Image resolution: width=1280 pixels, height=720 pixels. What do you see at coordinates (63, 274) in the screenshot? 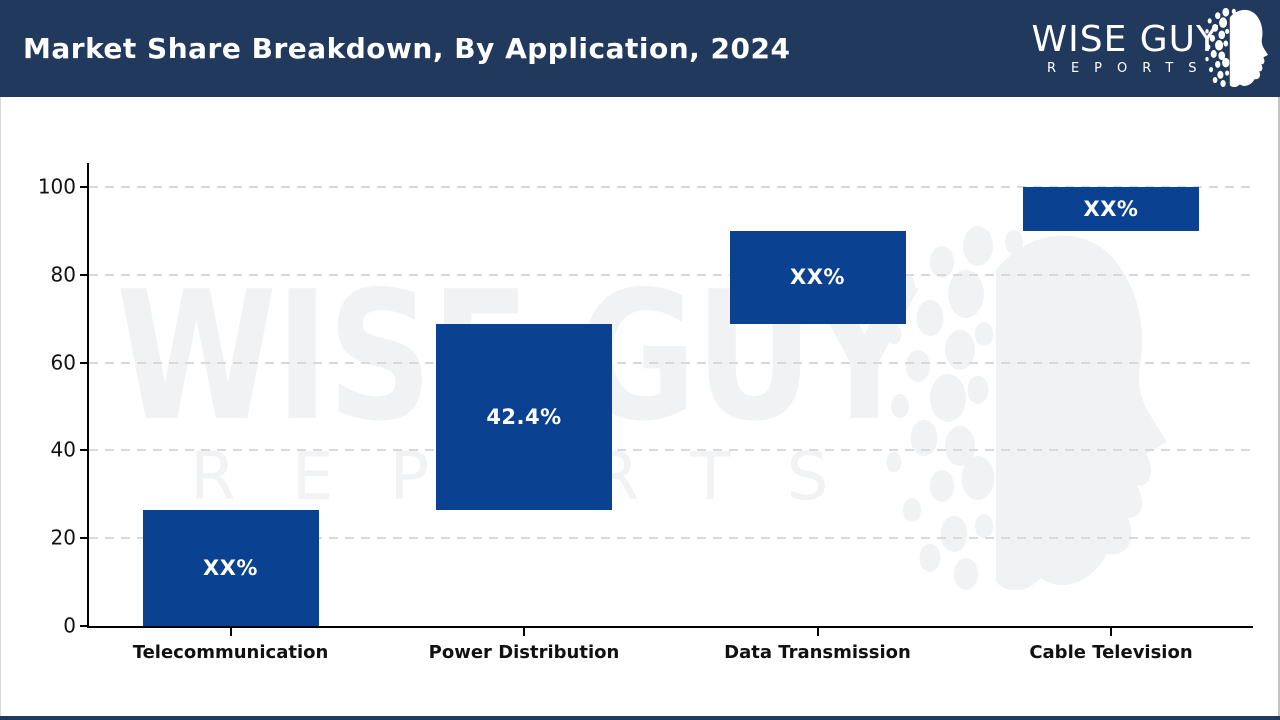
I see `y-tick-label-80: 80` at bounding box center [63, 274].